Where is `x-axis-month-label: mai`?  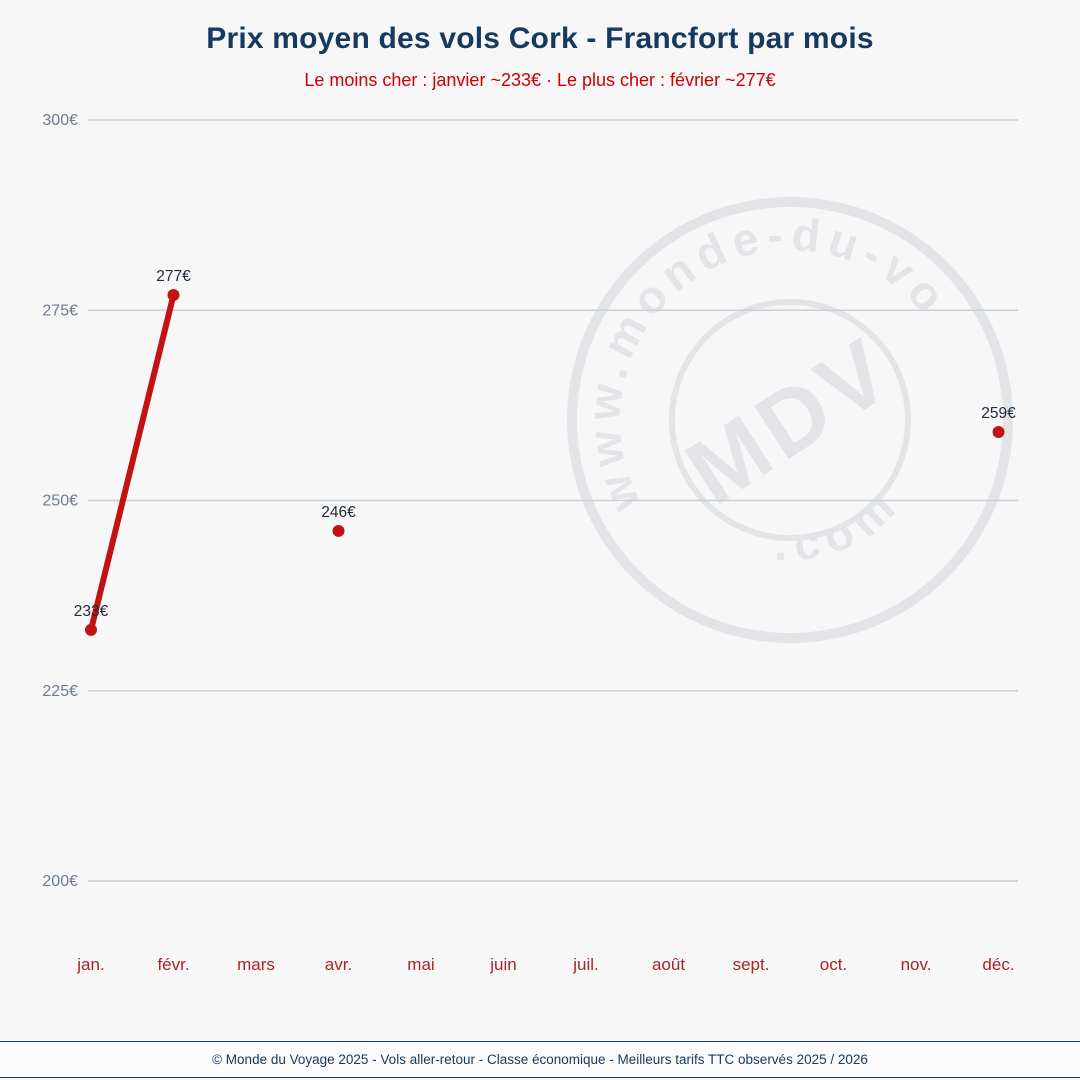 x-axis-month-label: mai is located at coordinates (420, 964).